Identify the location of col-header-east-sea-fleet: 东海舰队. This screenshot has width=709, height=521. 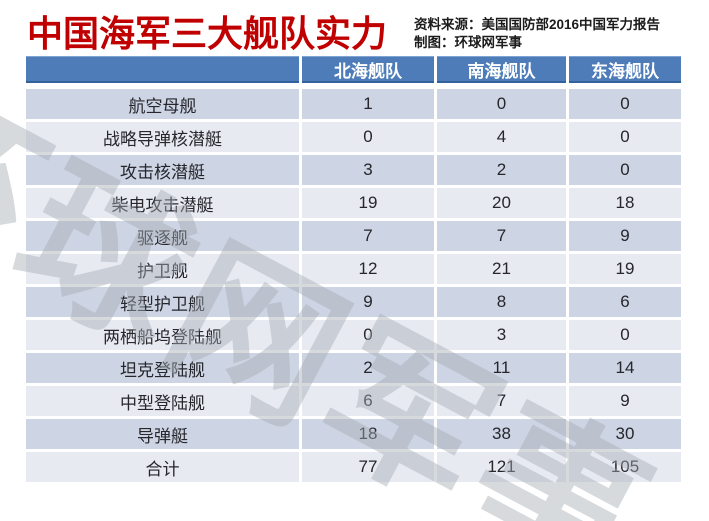
(625, 69).